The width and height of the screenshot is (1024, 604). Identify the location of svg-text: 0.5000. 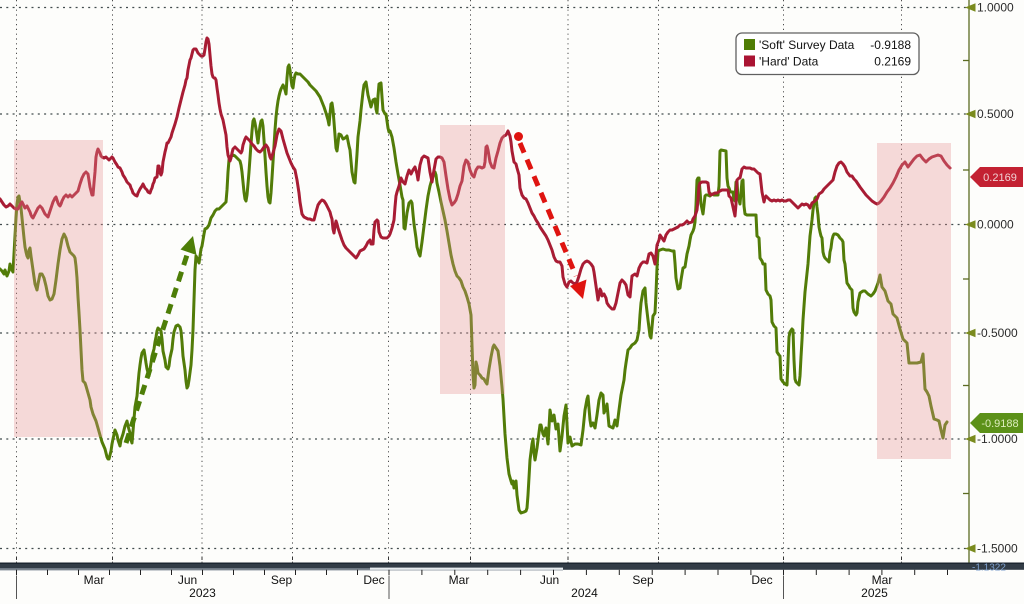
(995, 114).